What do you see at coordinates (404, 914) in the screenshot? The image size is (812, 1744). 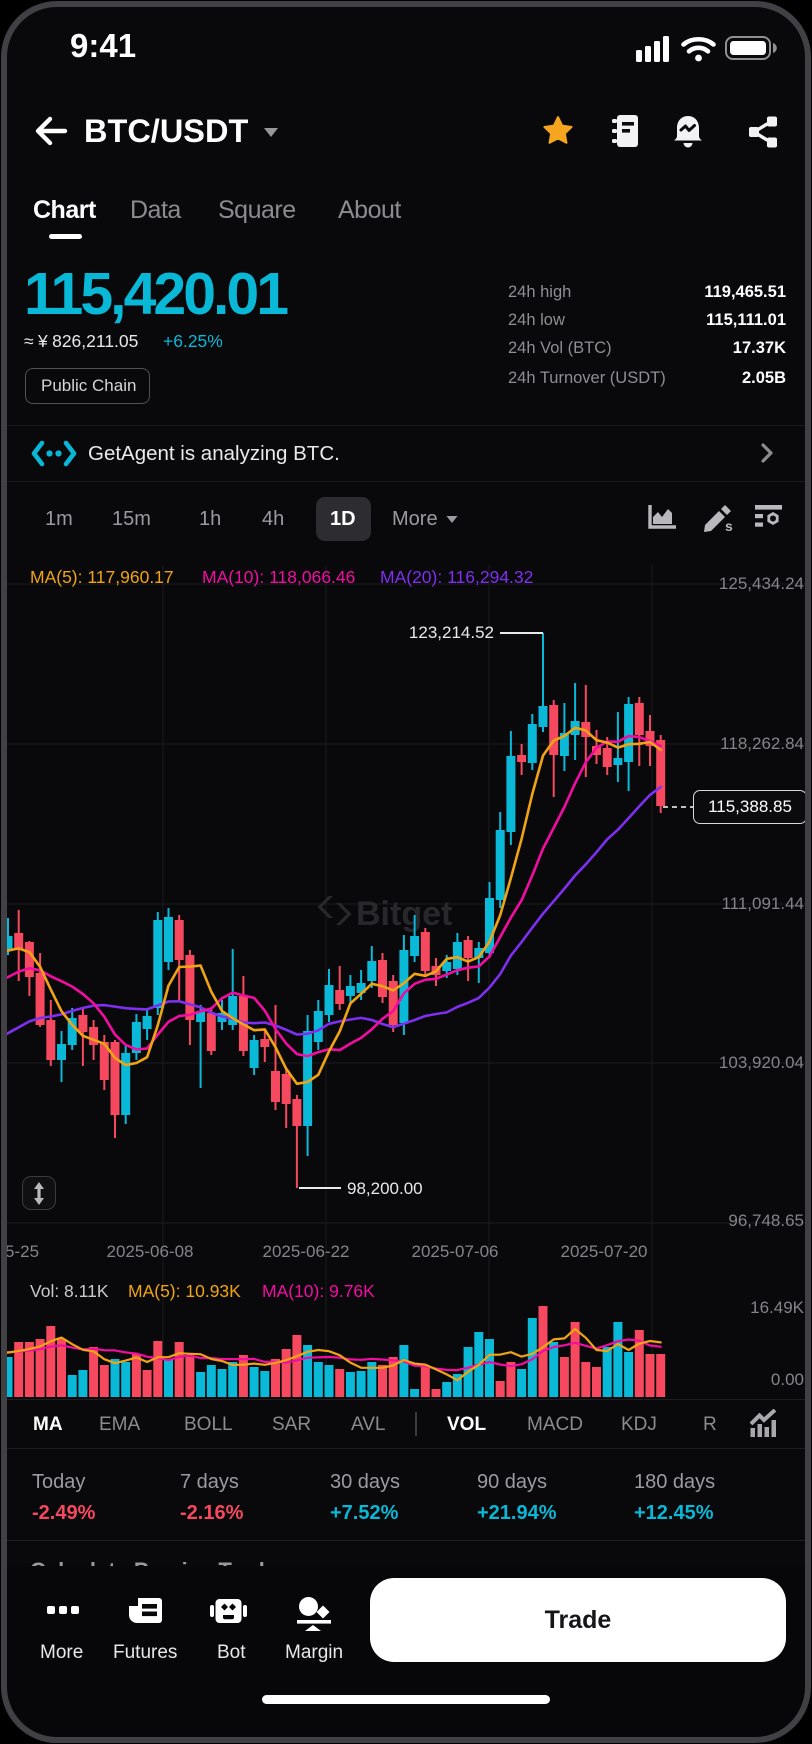 I see `svg-text: Bitget` at bounding box center [404, 914].